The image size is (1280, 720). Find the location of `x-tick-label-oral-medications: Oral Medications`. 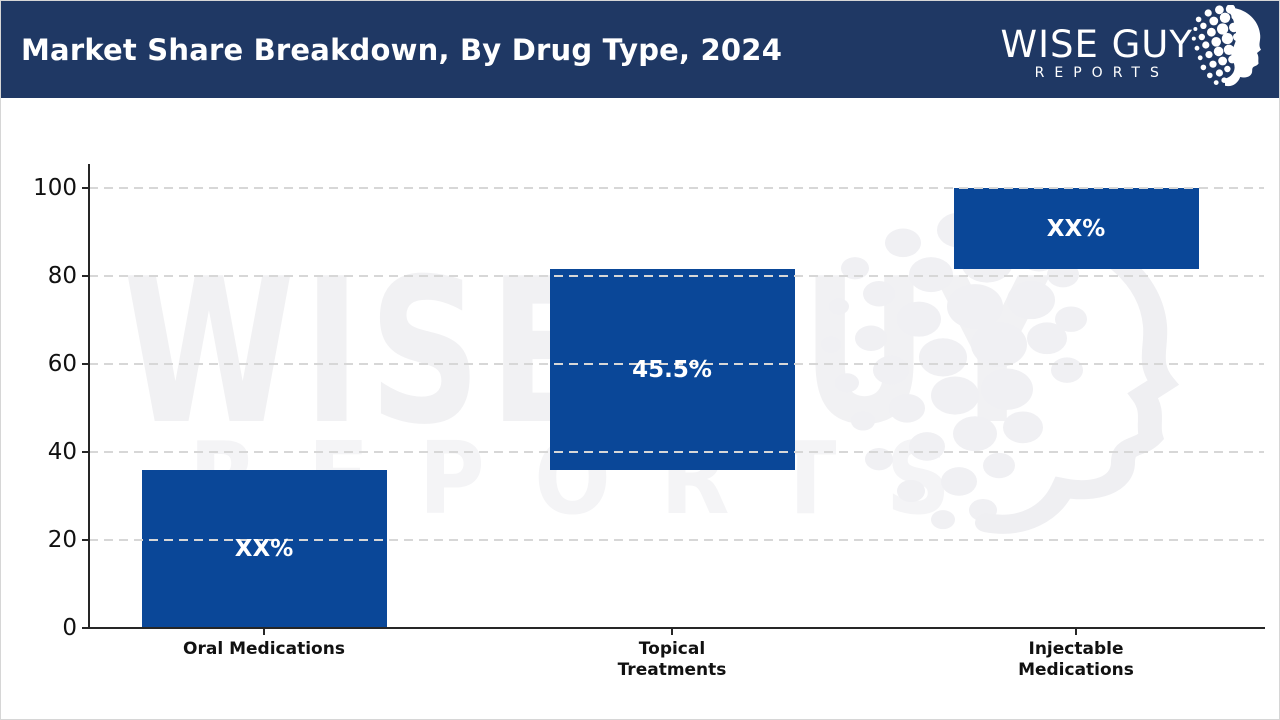

x-tick-label-oral-medications: Oral Medications is located at coordinates (264, 649).